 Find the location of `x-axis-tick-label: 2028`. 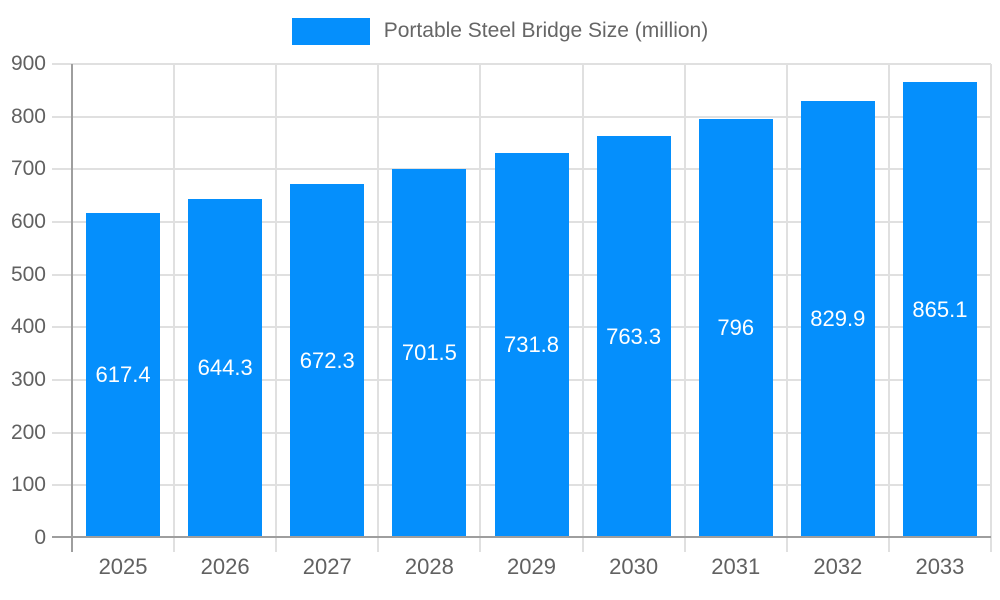

x-axis-tick-label: 2028 is located at coordinates (429, 566).